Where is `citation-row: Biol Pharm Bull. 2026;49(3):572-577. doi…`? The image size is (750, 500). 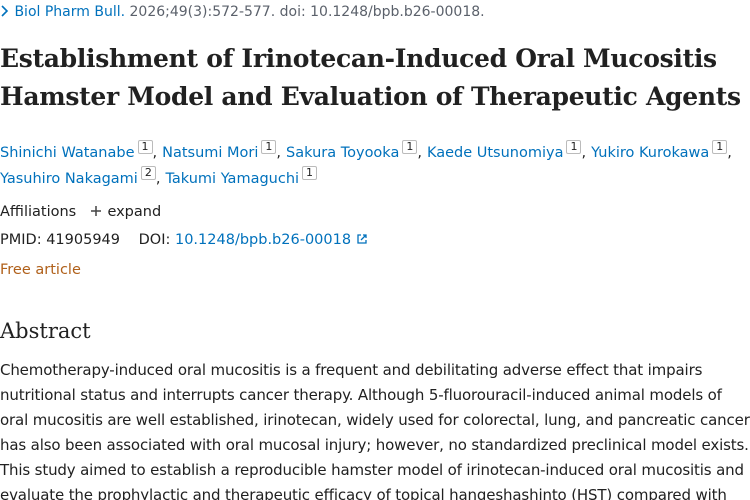 citation-row: Biol Pharm Bull. 2026;49(3):572-577. doi… is located at coordinates (242, 12).